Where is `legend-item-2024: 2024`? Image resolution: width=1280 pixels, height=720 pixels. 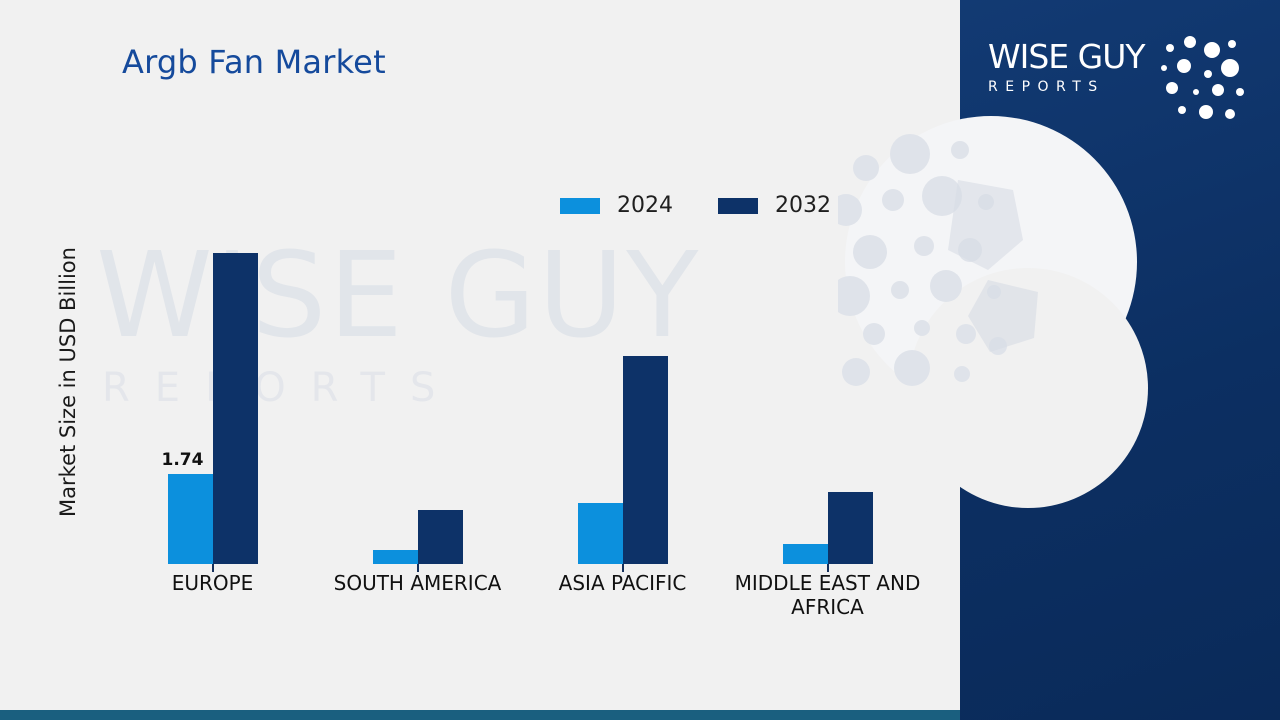 legend-item-2024: 2024 is located at coordinates (616, 205).